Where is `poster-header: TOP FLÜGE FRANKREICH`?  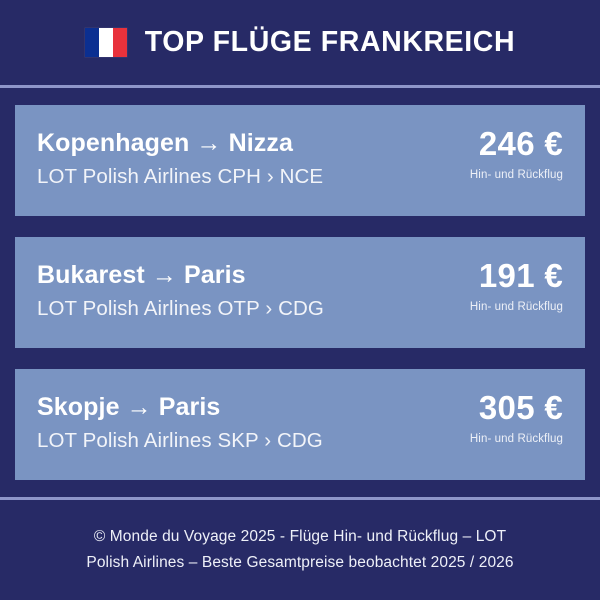 poster-header: TOP FLÜGE FRANKREICH is located at coordinates (300, 42).